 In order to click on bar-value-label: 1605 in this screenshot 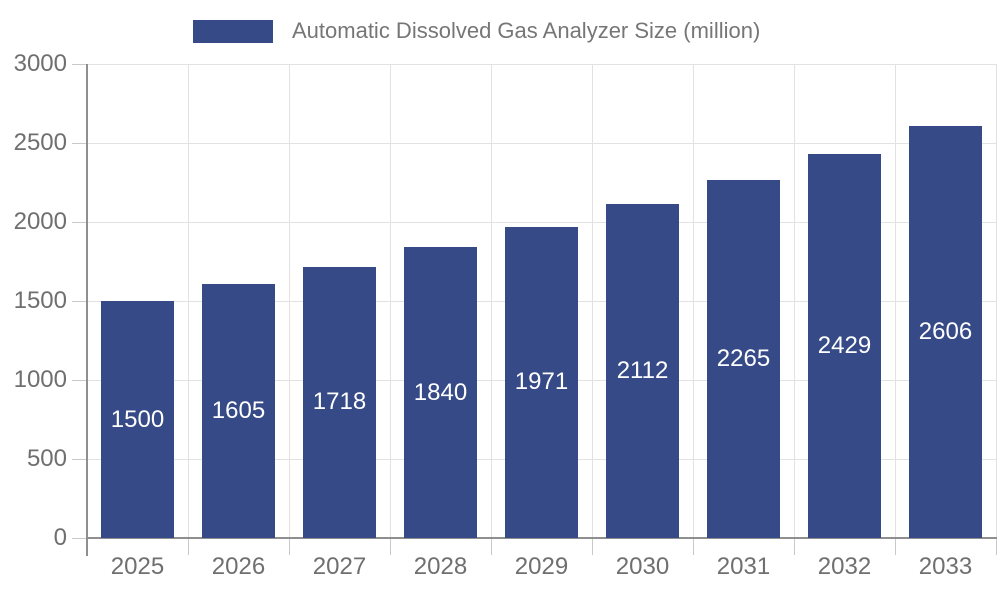, I will do `click(238, 411)`.